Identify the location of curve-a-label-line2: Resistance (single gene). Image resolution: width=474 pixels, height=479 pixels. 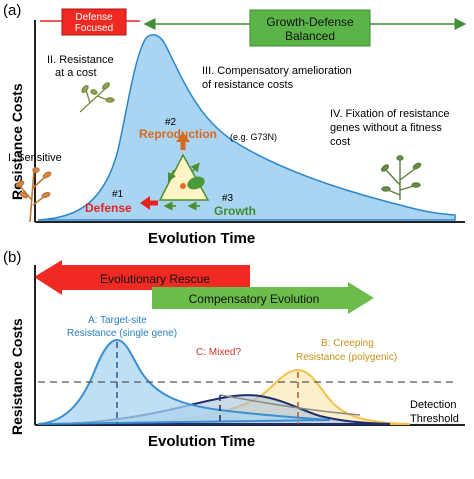
(122, 333).